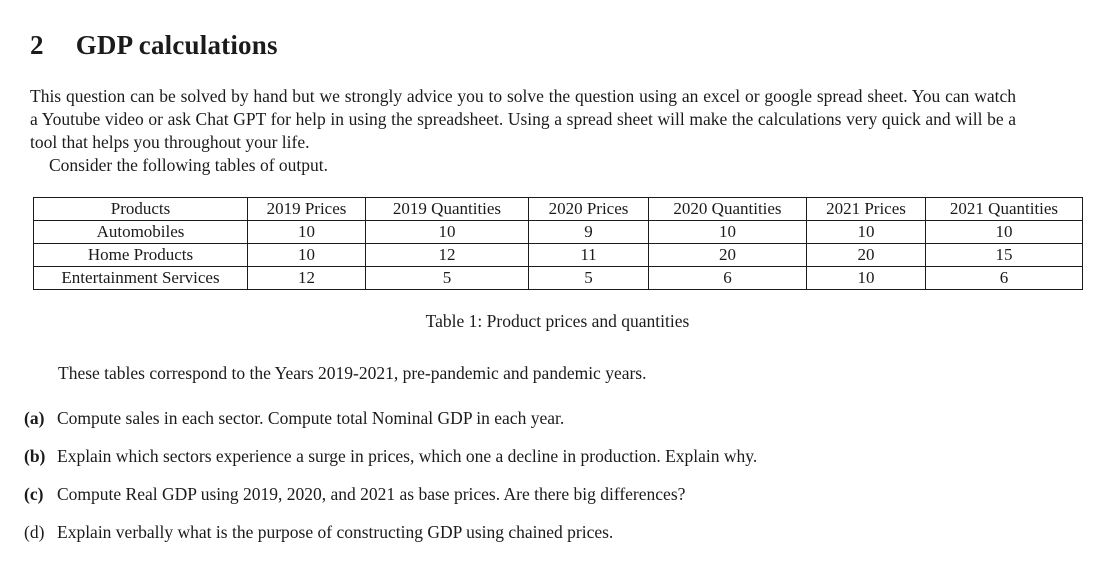 The height and width of the screenshot is (583, 1097). What do you see at coordinates (188, 165) in the screenshot?
I see `consider-line: Consider the following tables of output.` at bounding box center [188, 165].